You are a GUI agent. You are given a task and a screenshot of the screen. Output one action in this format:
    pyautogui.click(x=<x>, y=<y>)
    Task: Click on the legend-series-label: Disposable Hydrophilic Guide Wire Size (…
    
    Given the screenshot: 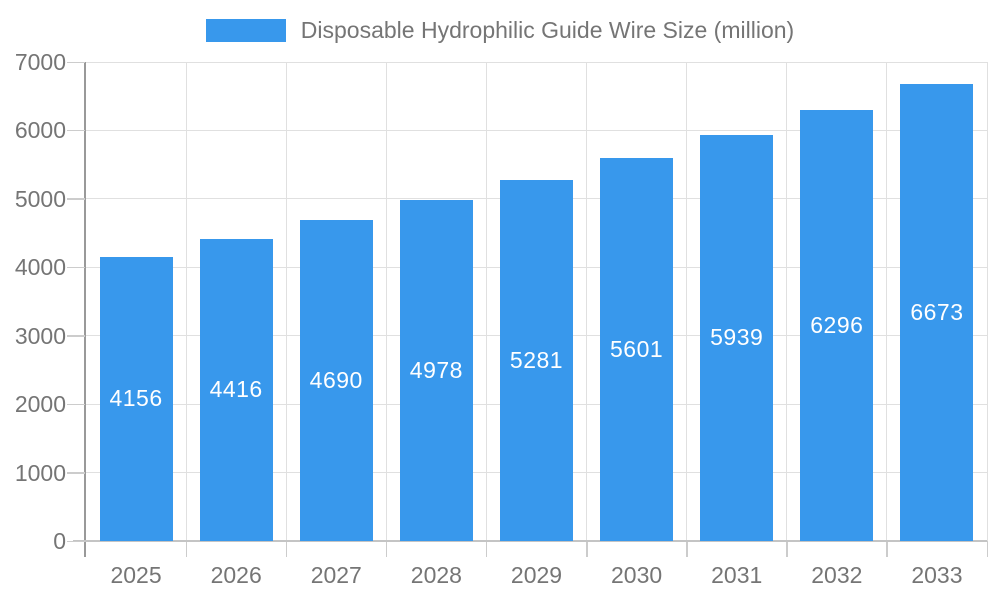 What is the action you would take?
    pyautogui.click(x=547, y=30)
    